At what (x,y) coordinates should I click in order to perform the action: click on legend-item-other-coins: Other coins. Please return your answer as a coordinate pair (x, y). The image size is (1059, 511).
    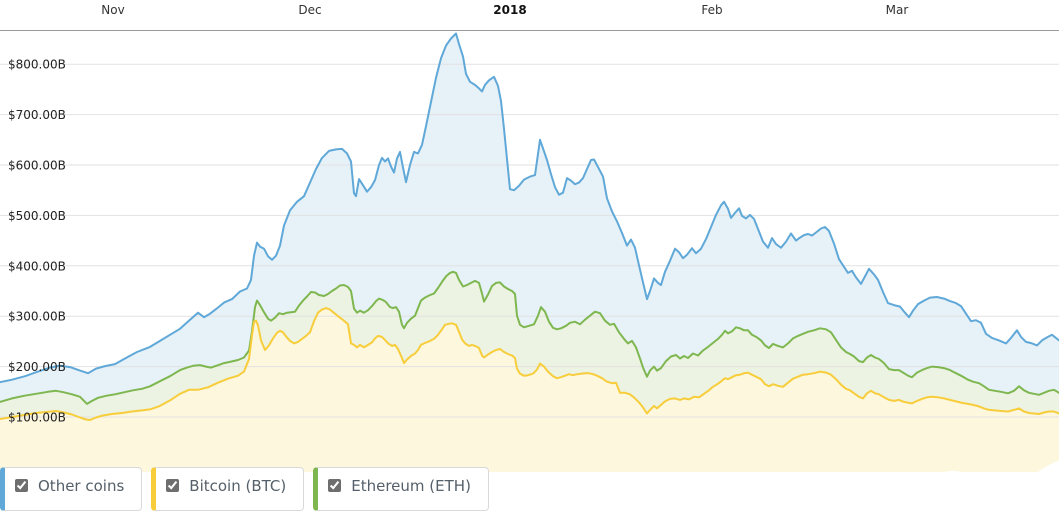
    Looking at the image, I should click on (71, 489).